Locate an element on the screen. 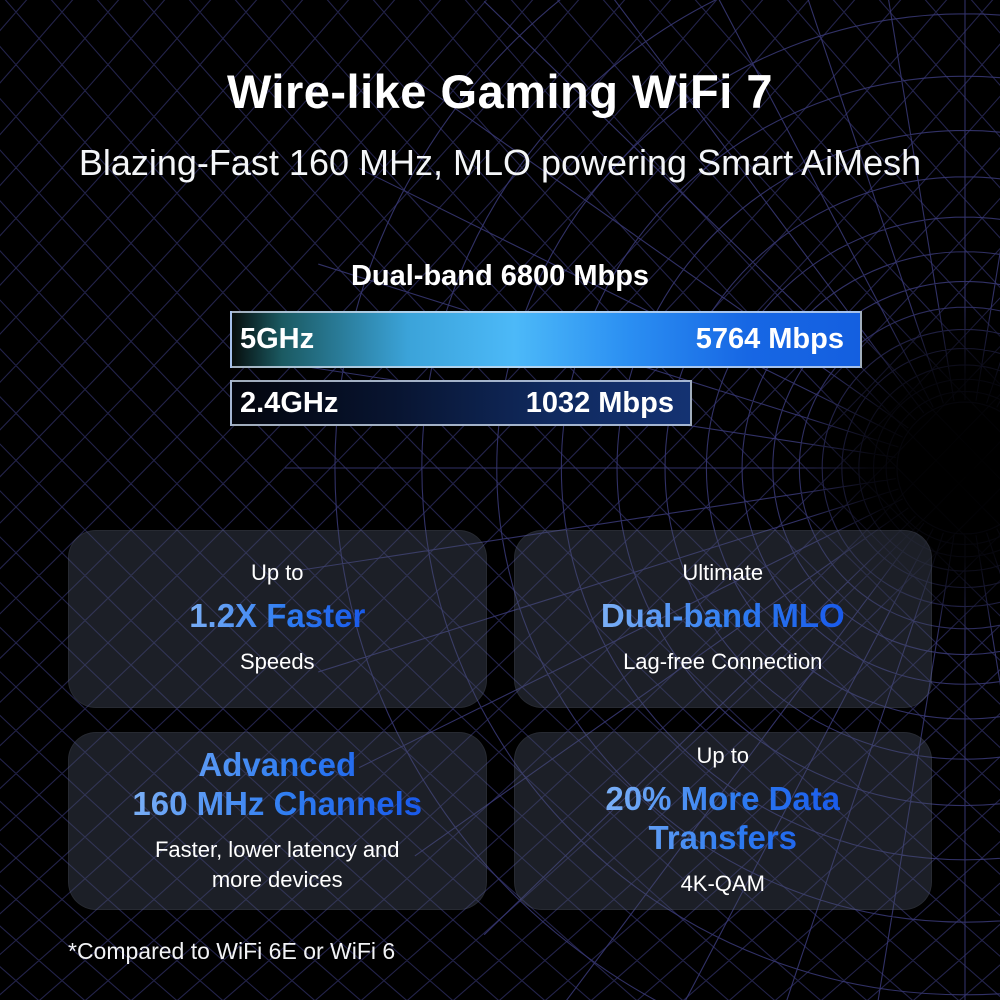 The image size is (1000, 1000). card-body: Lag-free Connection is located at coordinates (723, 662).